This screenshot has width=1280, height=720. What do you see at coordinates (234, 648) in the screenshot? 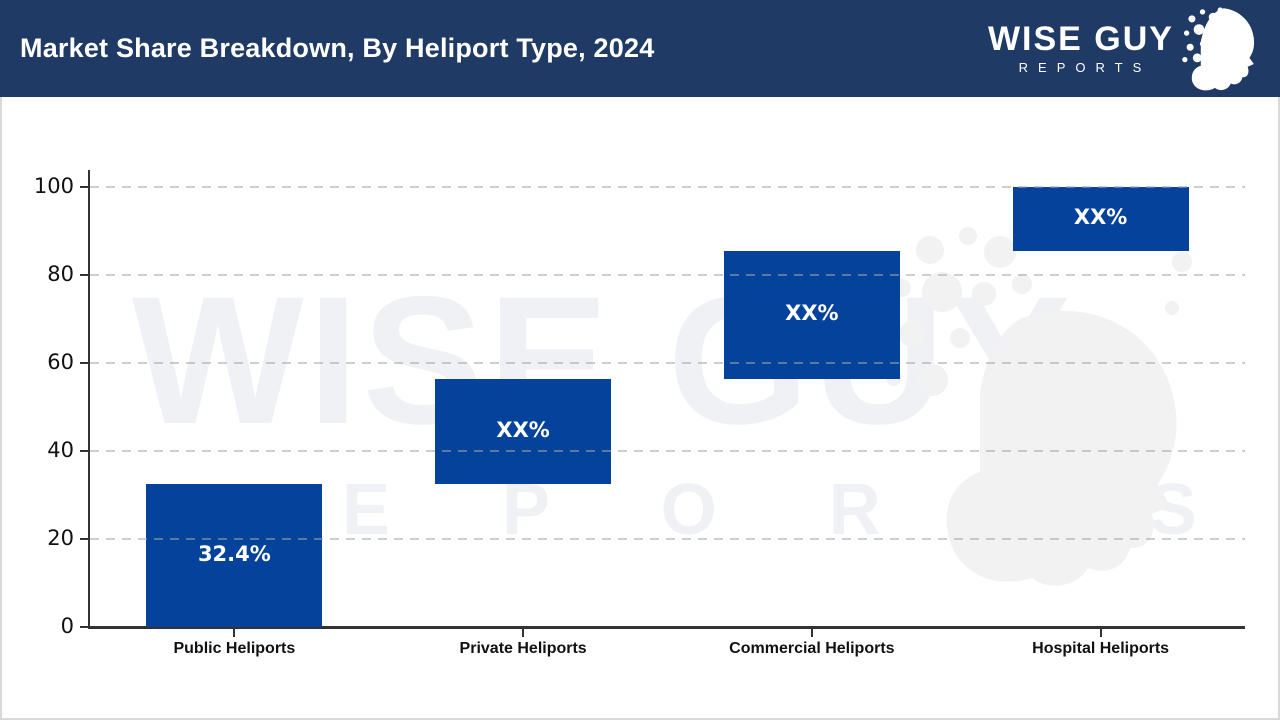
I see `x-category-label-public-heliports: Public Heliports` at bounding box center [234, 648].